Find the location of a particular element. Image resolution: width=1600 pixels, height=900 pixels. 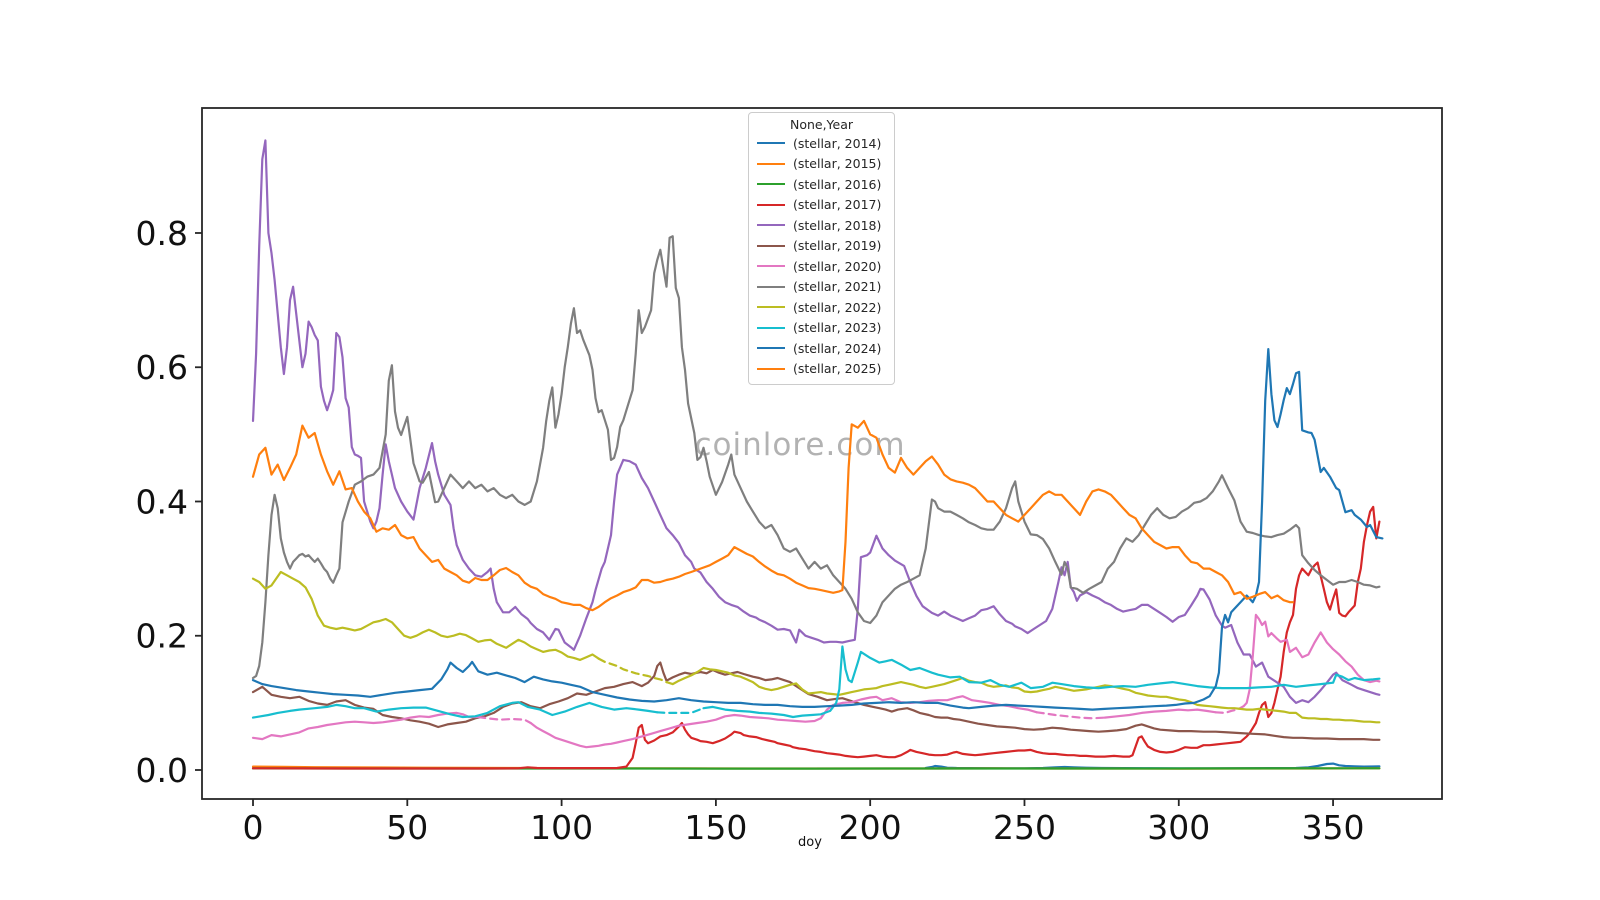

x-tick-label: 0 is located at coordinates (253, 827).